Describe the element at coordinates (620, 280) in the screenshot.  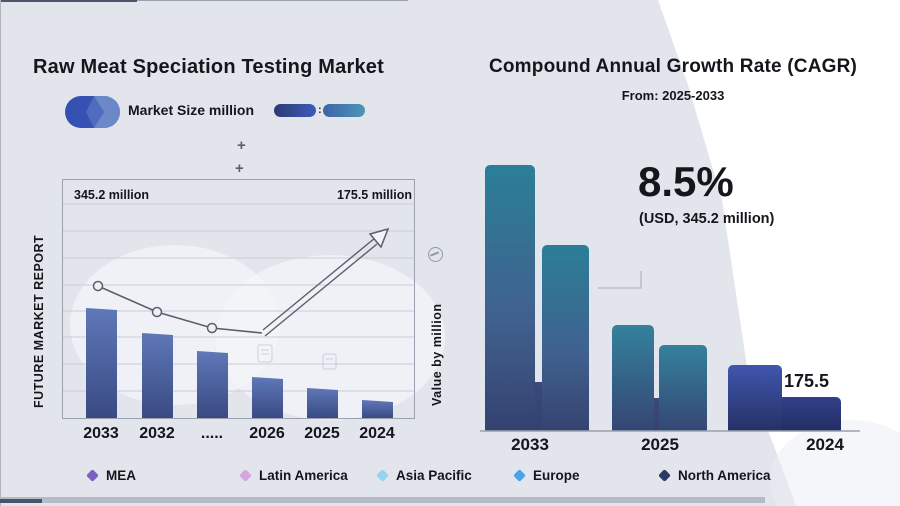
I see `bracket-decoration` at that location.